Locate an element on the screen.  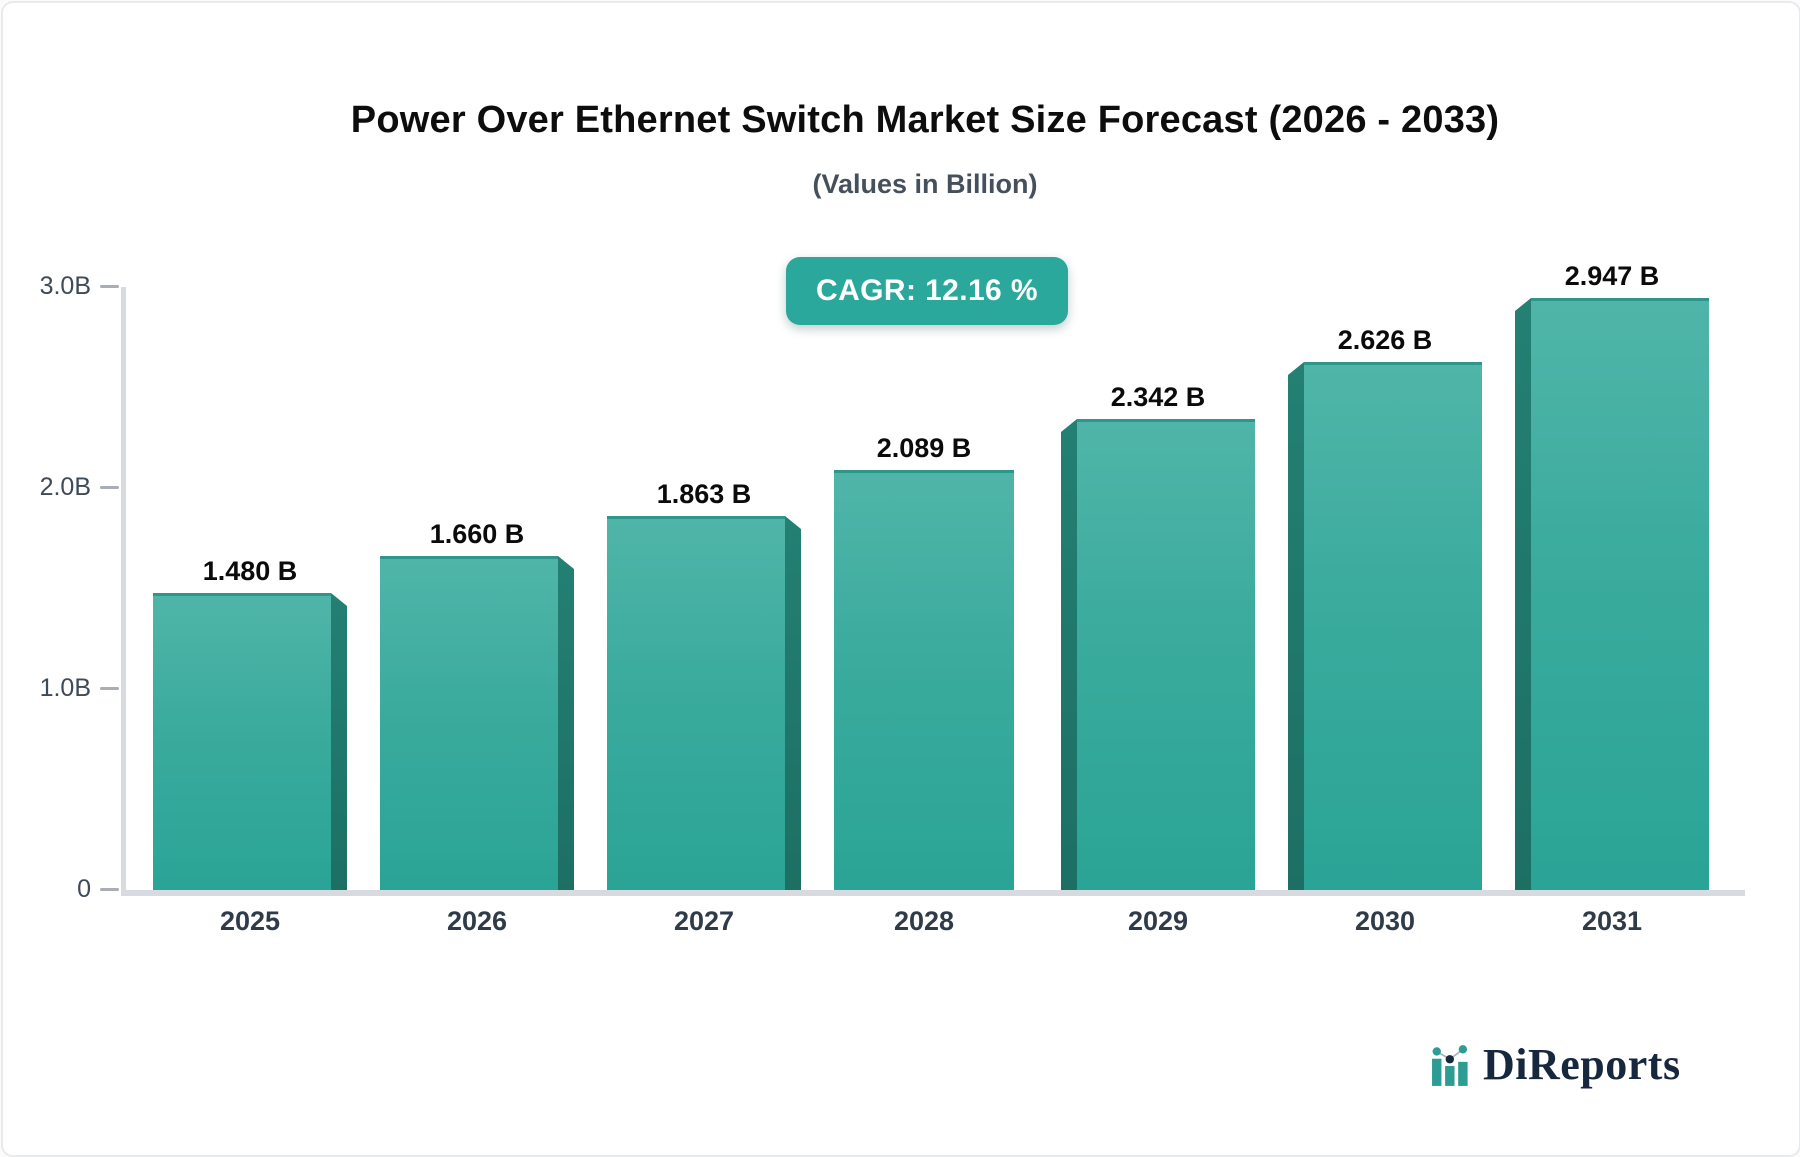
y-tick-label: 2.0B is located at coordinates (65, 487).